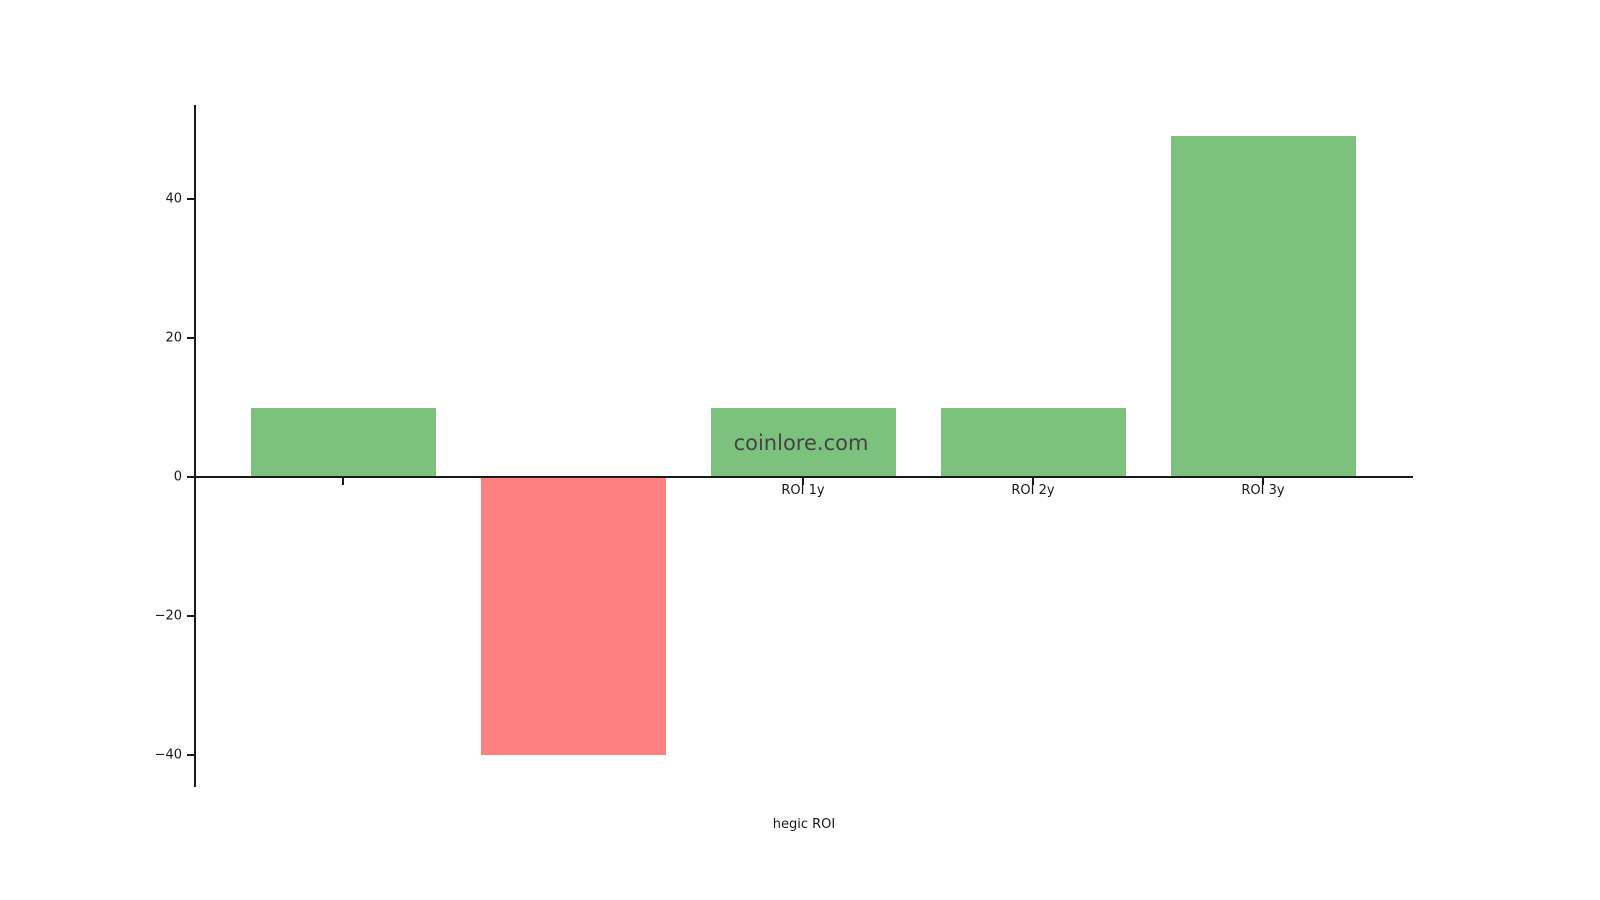 The width and height of the screenshot is (1600, 900). Describe the element at coordinates (173, 338) in the screenshot. I see `y-tick-label: 20` at that location.